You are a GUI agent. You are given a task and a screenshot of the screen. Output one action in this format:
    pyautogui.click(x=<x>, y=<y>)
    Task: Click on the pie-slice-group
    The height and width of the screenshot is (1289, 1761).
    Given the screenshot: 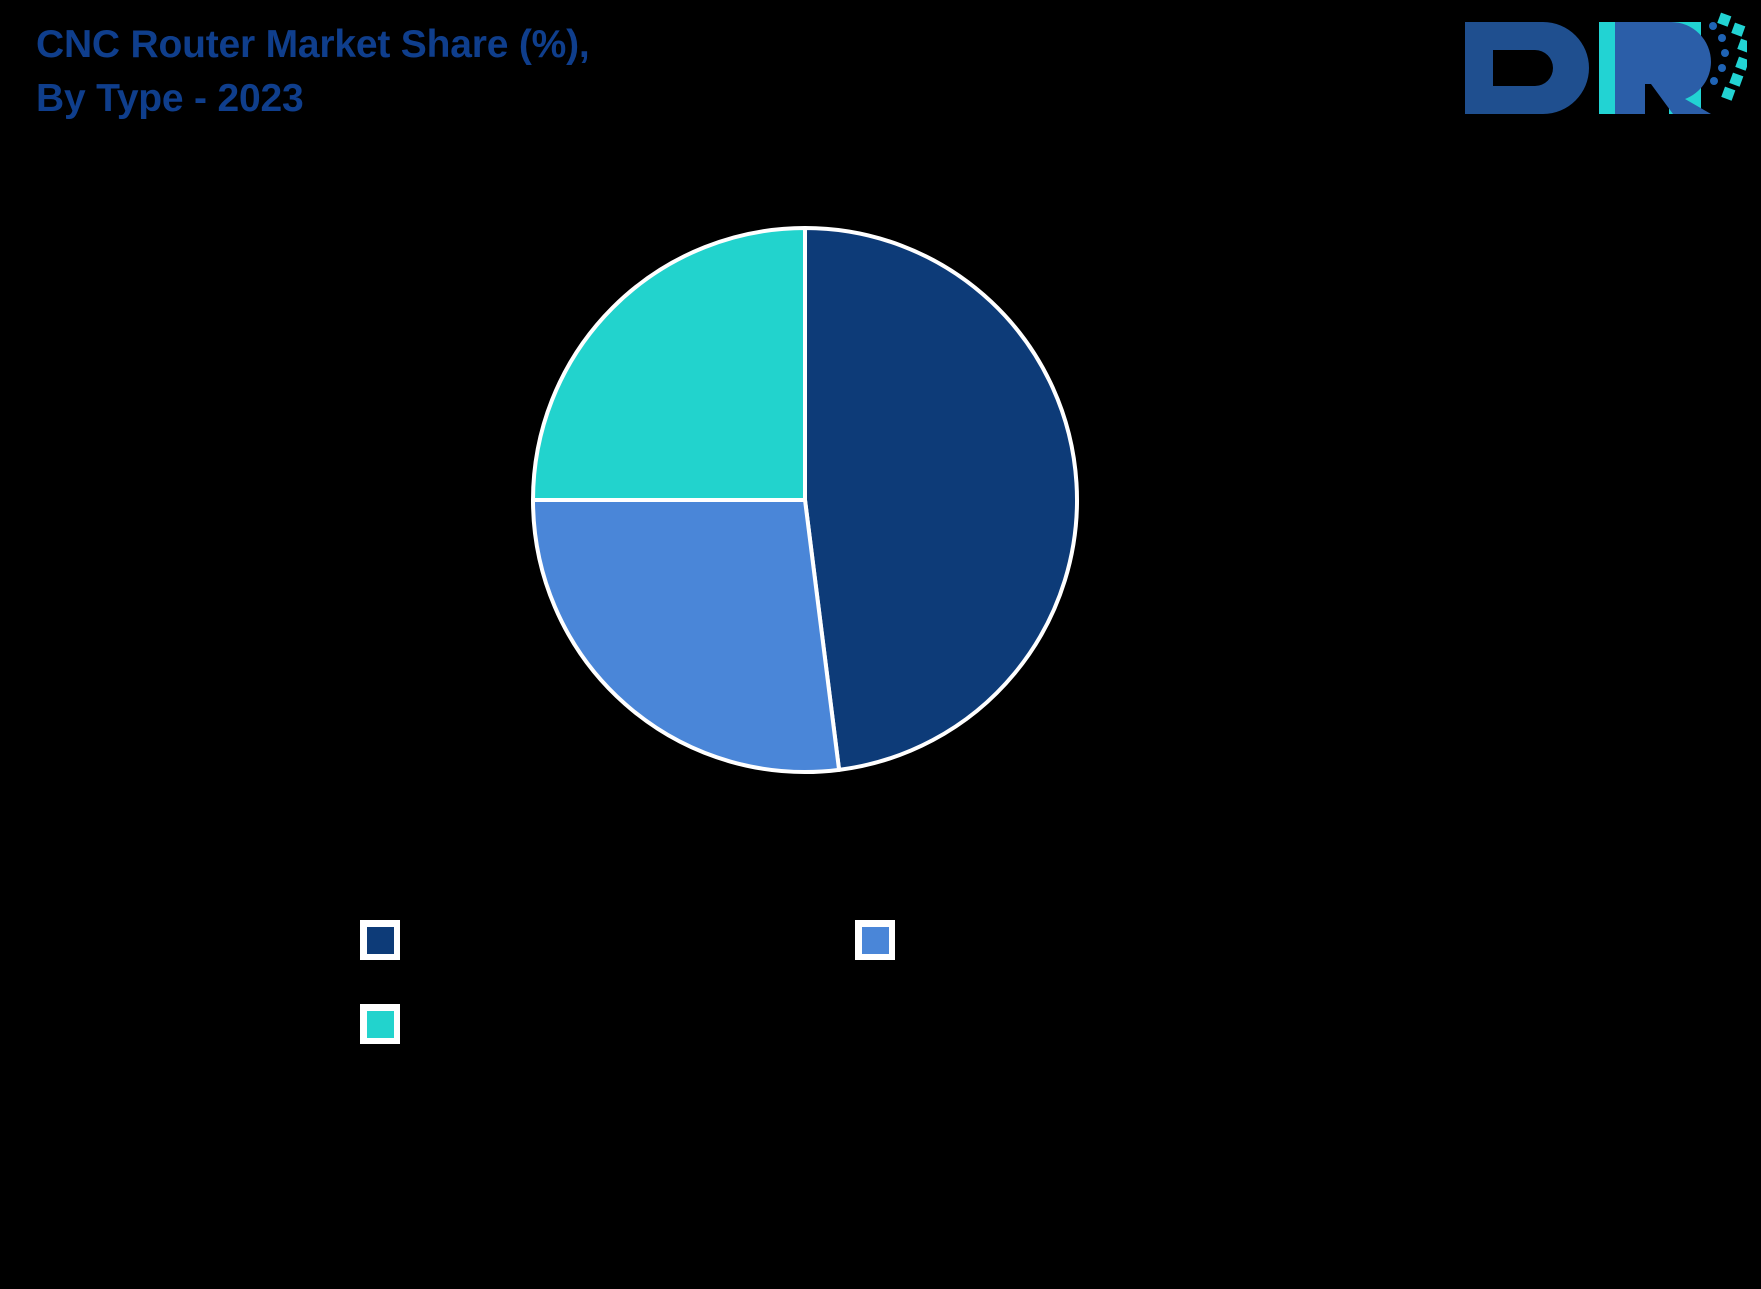 What is the action you would take?
    pyautogui.click(x=805, y=500)
    